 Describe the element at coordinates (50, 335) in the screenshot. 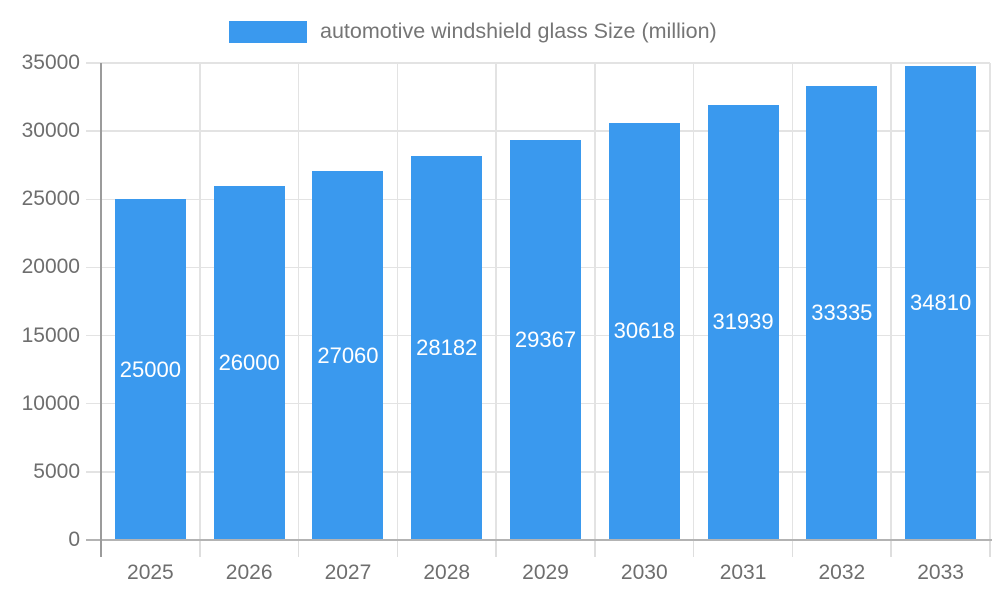

I see `y-tick-label: 15000` at that location.